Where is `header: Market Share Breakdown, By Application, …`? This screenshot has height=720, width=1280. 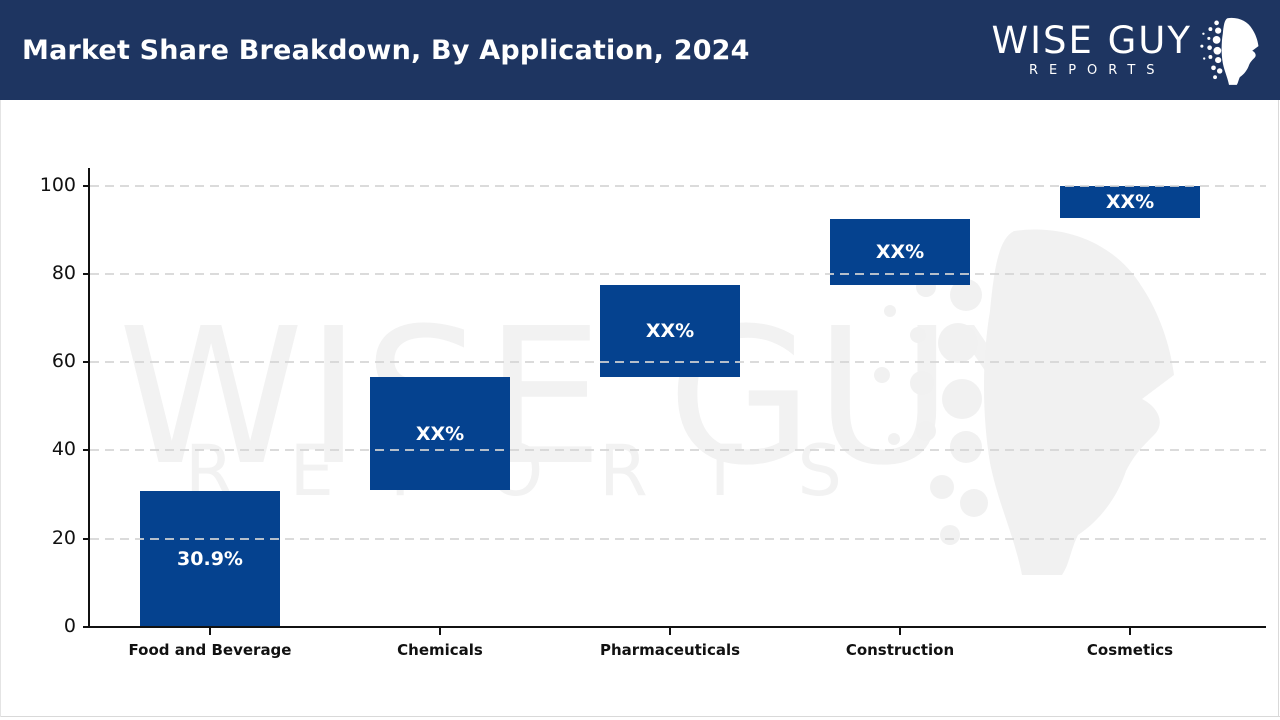 header: Market Share Breakdown, By Application, … is located at coordinates (640, 50).